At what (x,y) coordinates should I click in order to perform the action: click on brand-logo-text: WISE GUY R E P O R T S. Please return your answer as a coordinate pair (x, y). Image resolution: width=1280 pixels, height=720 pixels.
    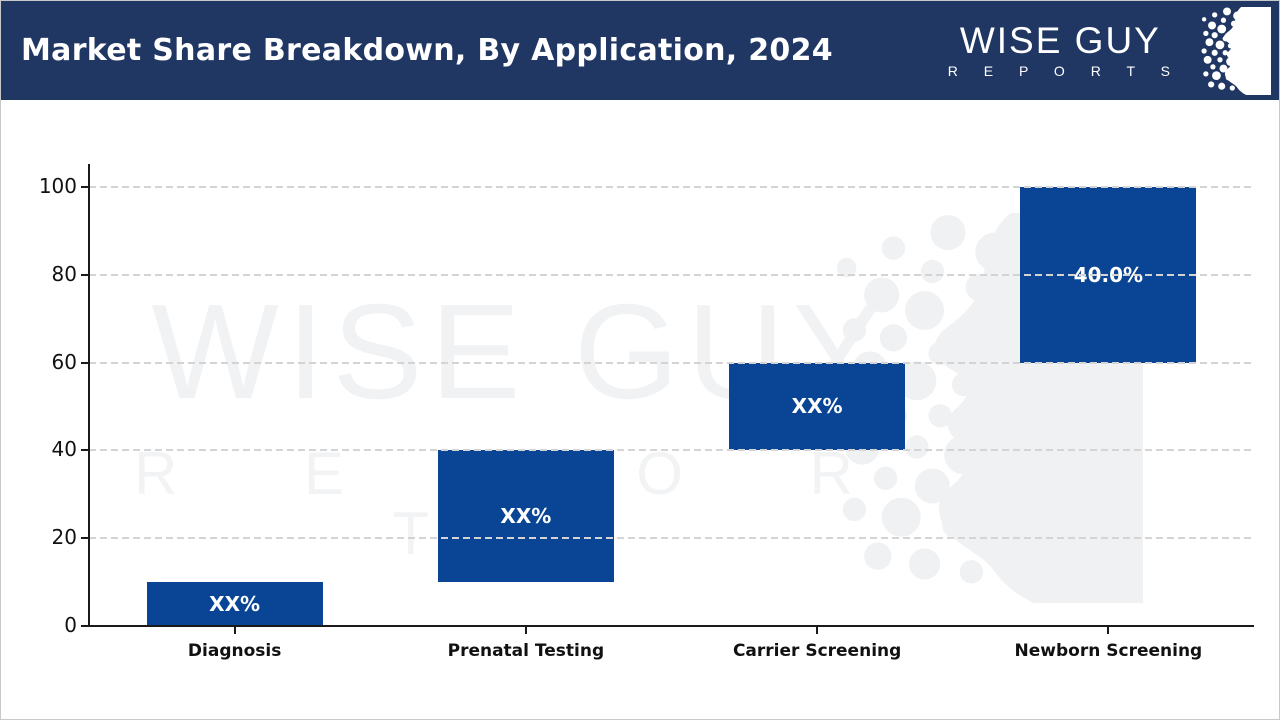
    Looking at the image, I should click on (1060, 50).